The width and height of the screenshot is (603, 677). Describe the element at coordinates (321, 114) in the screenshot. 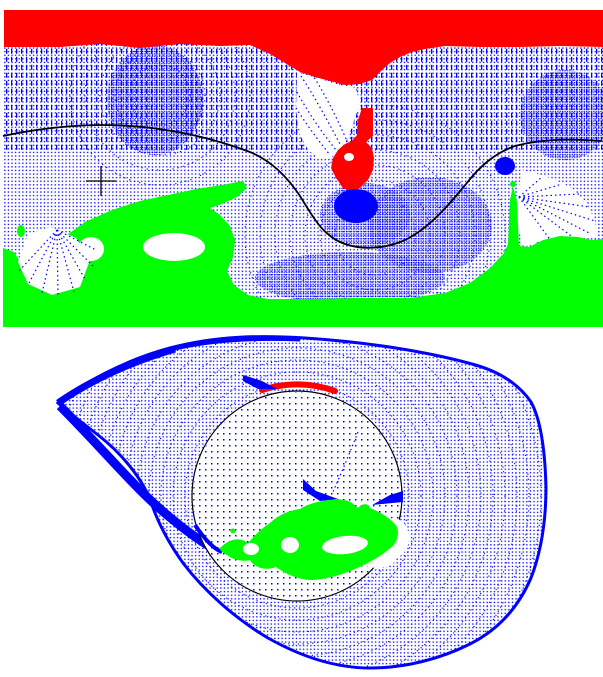

I see `center-fan-streamlines` at that location.